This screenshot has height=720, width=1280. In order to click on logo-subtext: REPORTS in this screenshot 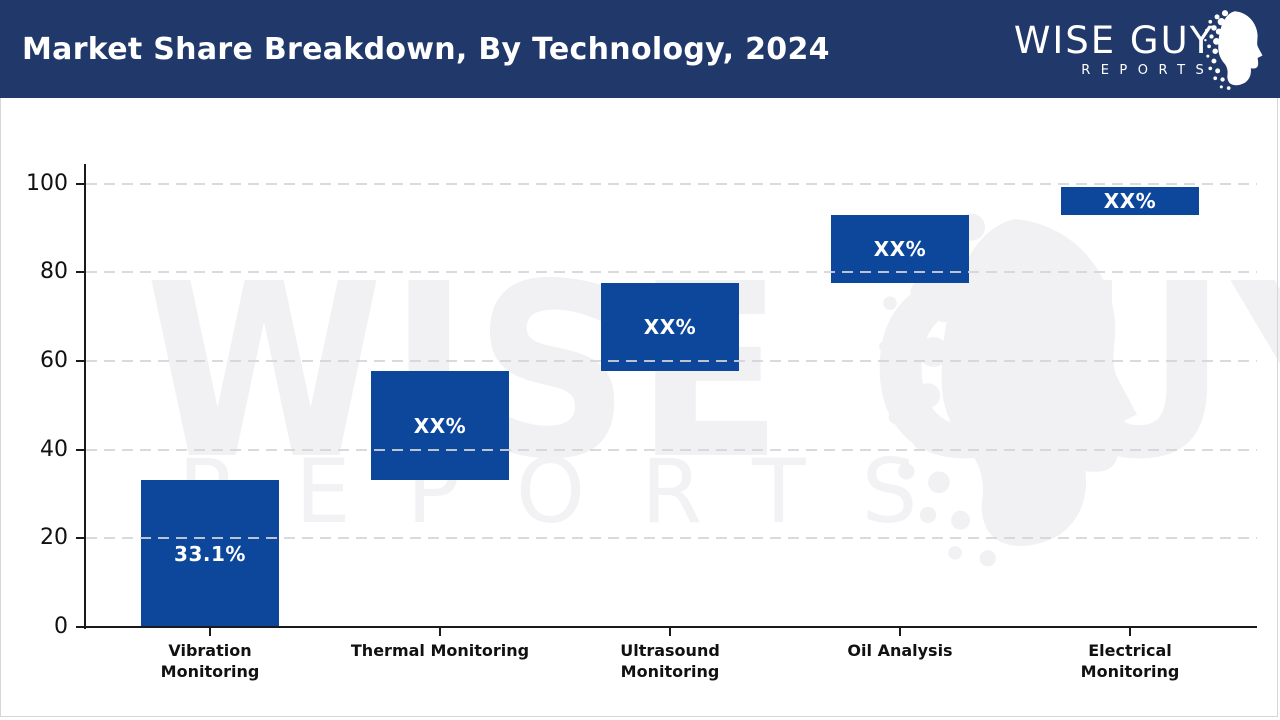, I will do `click(1148, 70)`.